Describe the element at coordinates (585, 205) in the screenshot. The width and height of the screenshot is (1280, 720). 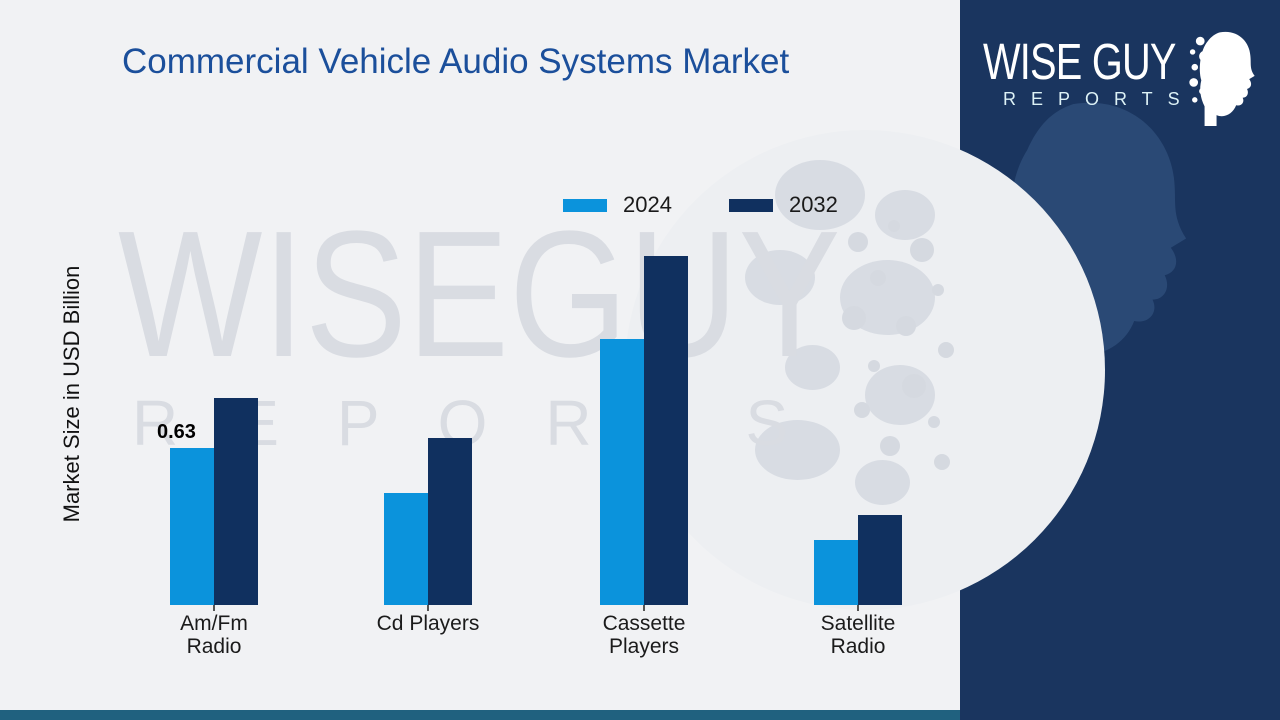
I see `legend-swatch-2024` at that location.